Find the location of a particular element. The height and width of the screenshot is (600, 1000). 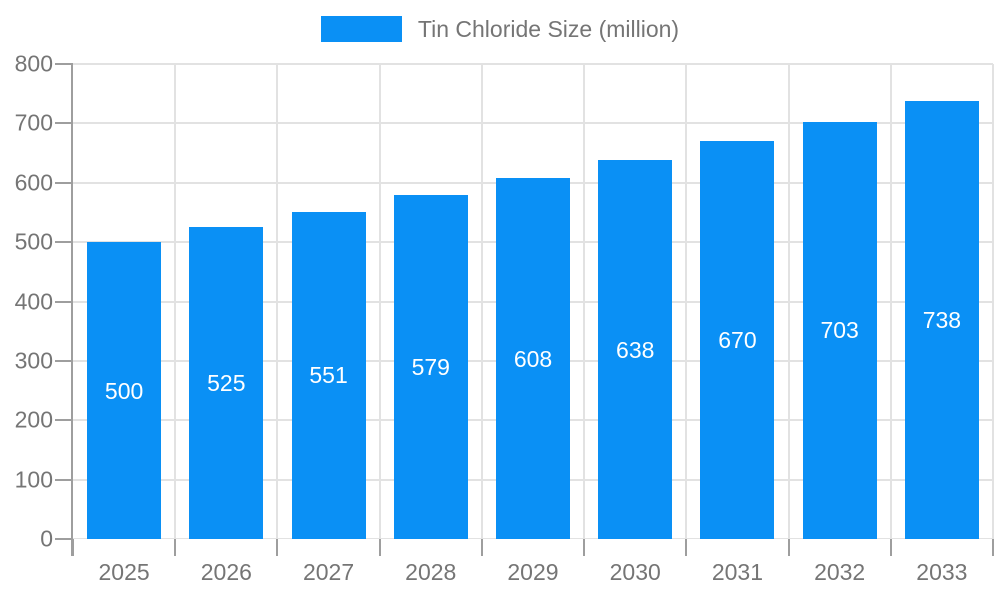

x-axis: 2025 2026 2027 2028 2029 2030 2031 2032 2033 is located at coordinates (533, 573).